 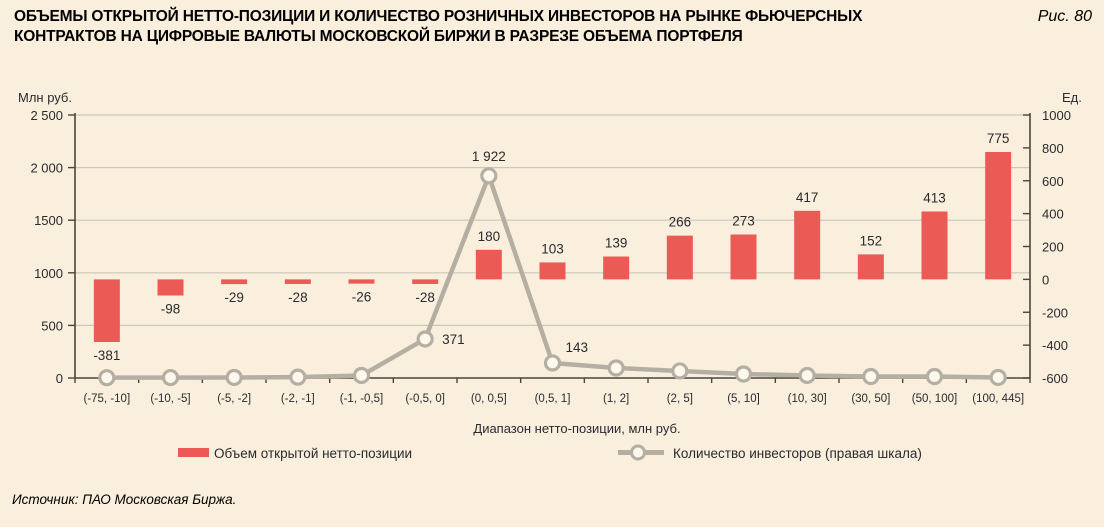 I want to click on category-label: (1, 2], so click(x=616, y=399).